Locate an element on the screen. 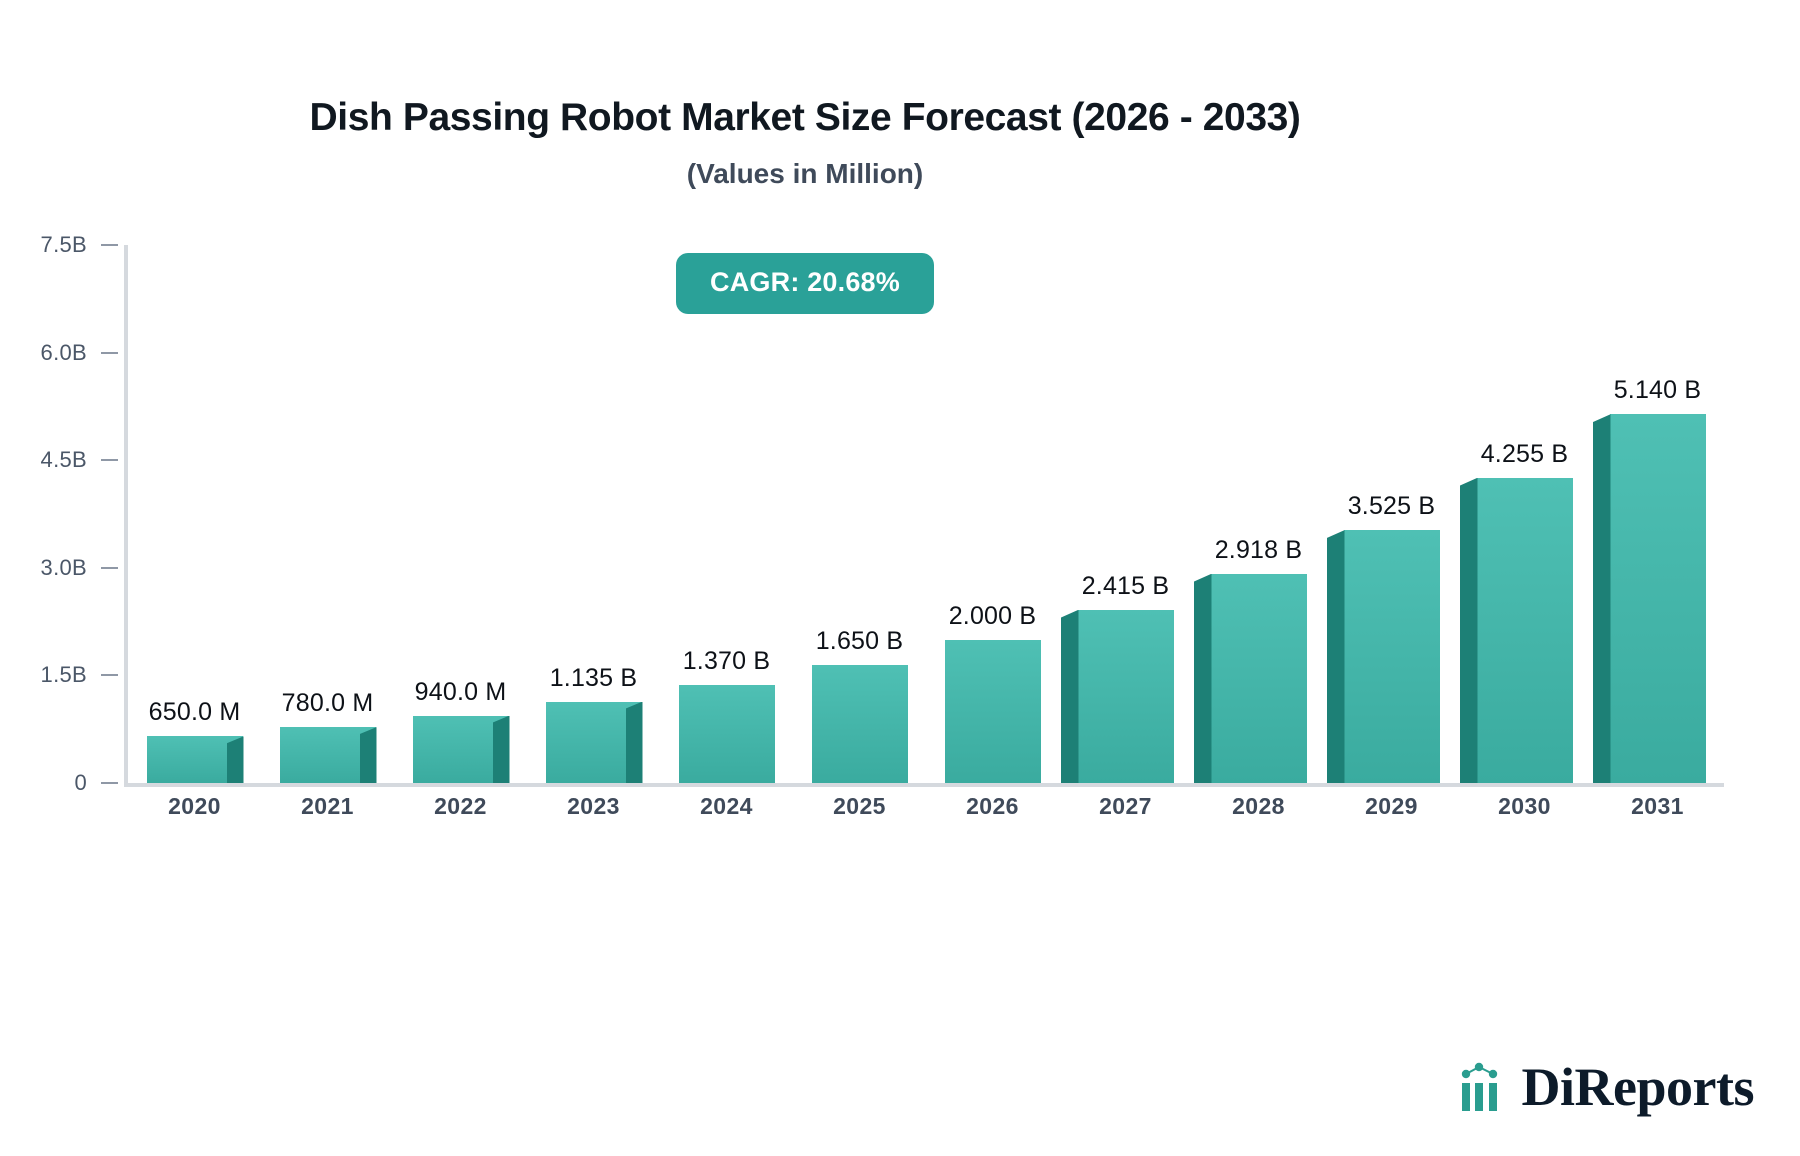 This screenshot has width=1800, height=1156. bar-column: 940.0 M is located at coordinates (460, 730).